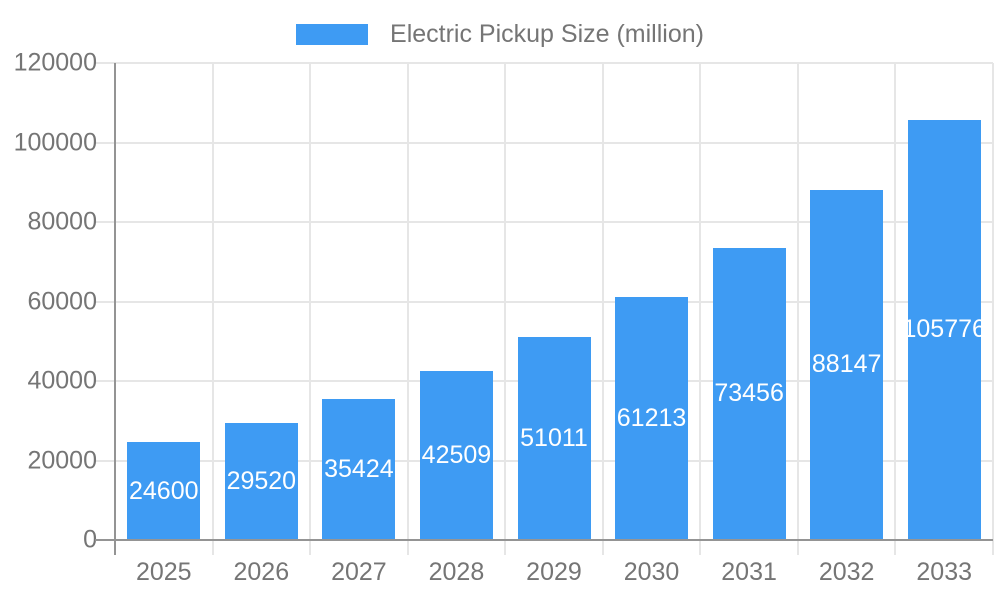 Image resolution: width=1000 pixels, height=600 pixels. I want to click on y-tick-label: 60000, so click(62, 301).